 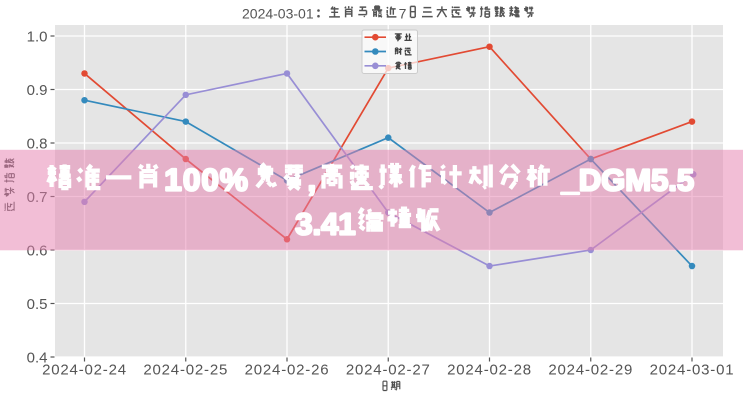 What do you see at coordinates (325, 223) in the screenshot?
I see `svg-text: 3.41` at bounding box center [325, 223].